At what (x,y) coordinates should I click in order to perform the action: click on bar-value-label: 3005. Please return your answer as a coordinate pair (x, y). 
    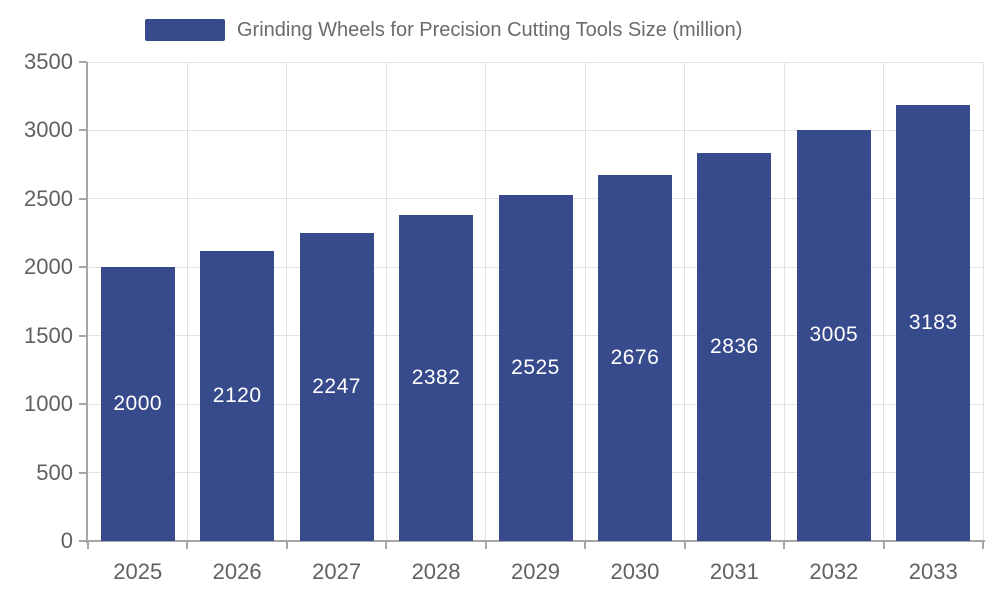
    Looking at the image, I should click on (834, 335).